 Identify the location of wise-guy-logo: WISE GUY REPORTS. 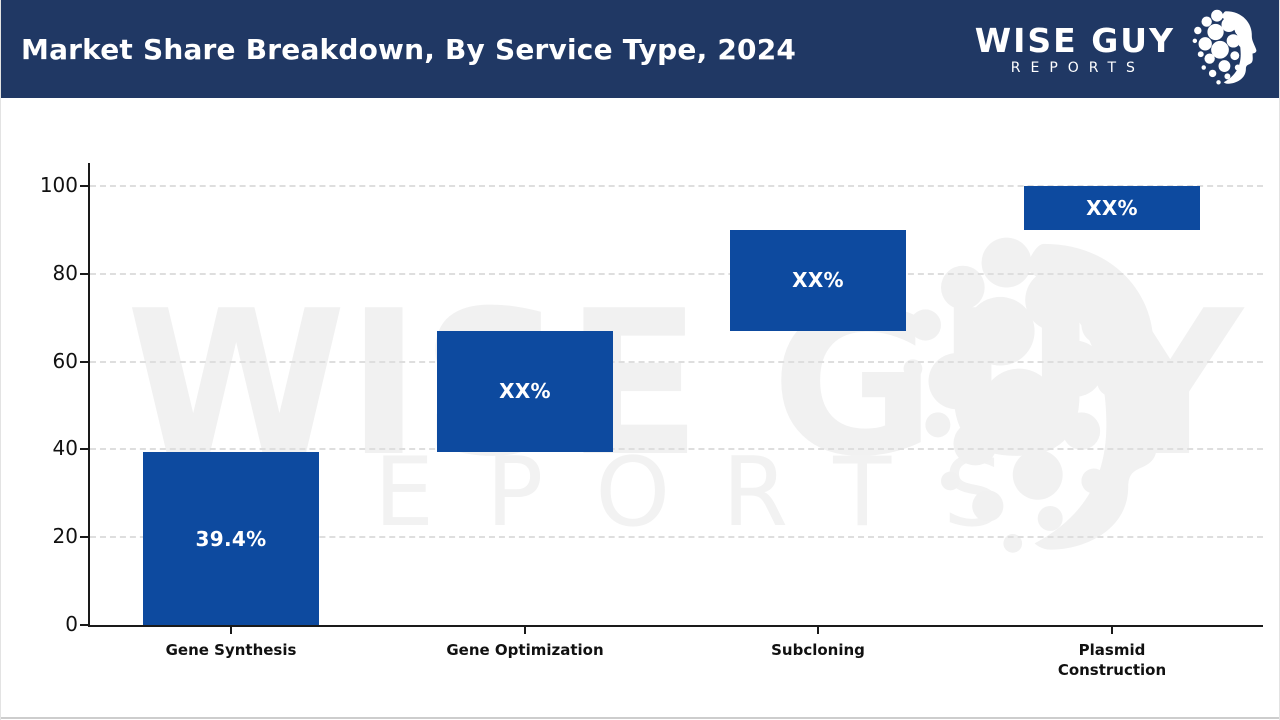
(1116, 49).